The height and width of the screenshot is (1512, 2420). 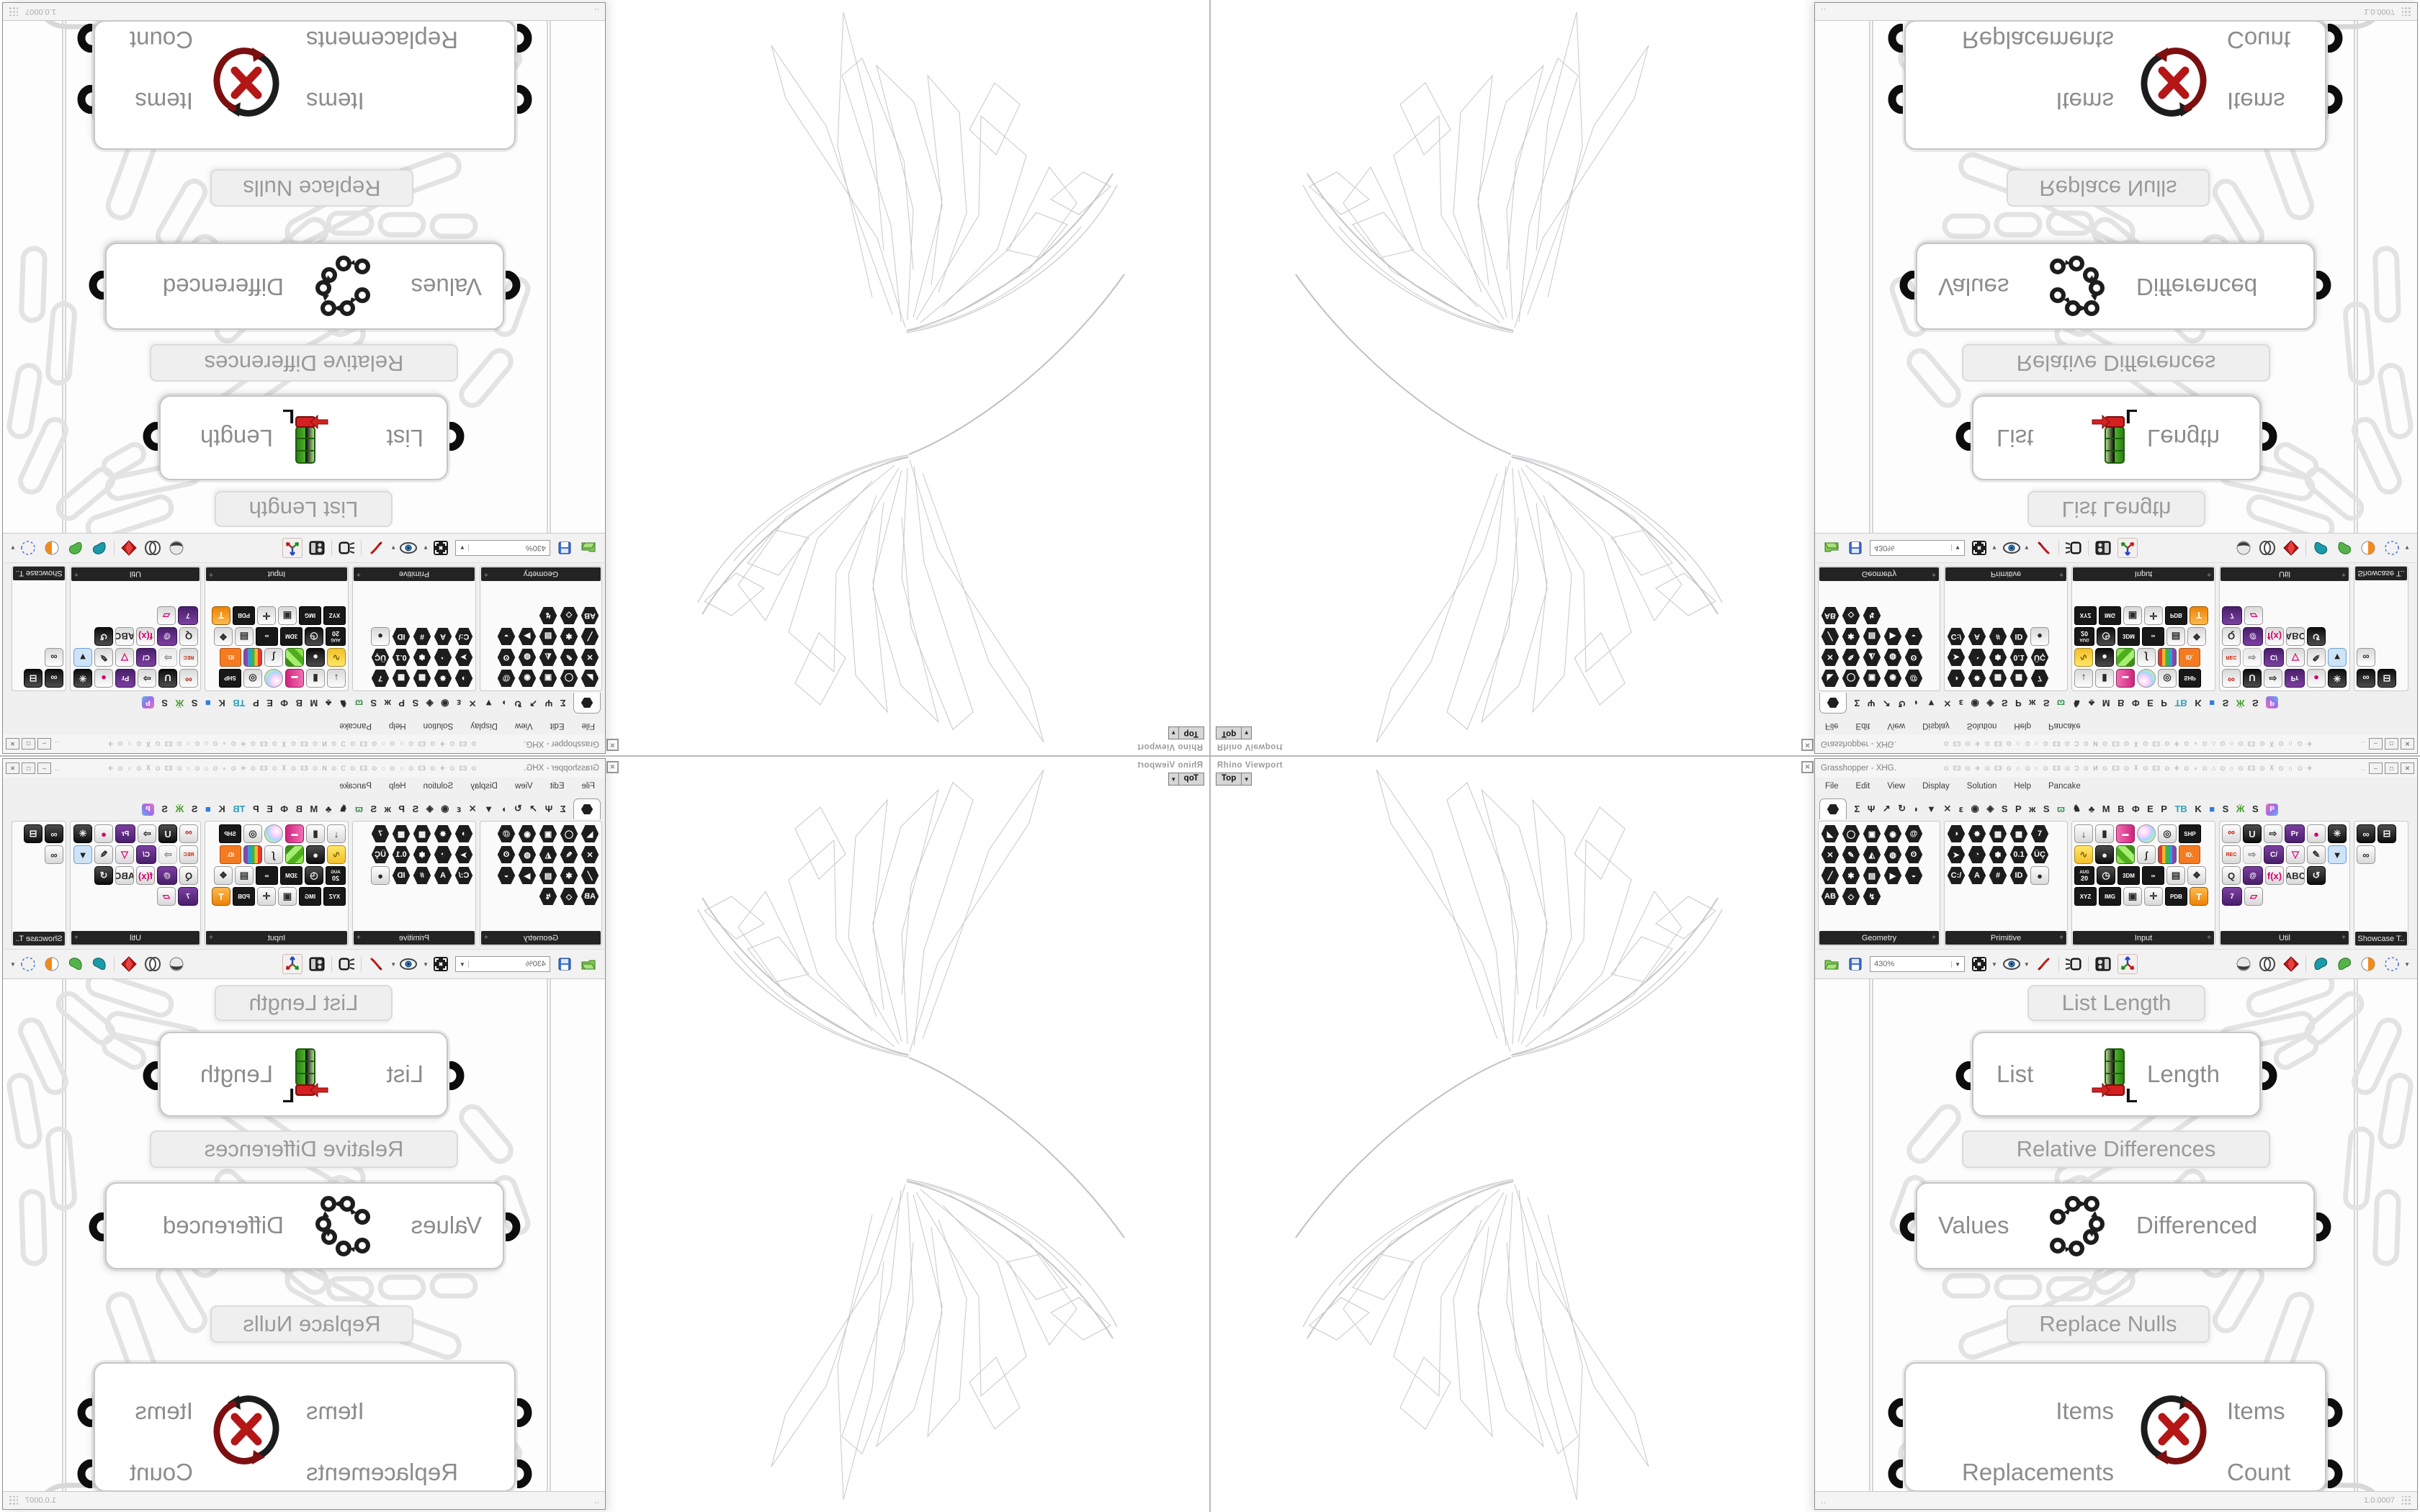 What do you see at coordinates (473, 703) in the screenshot?
I see `tab-intersect: ⨯` at bounding box center [473, 703].